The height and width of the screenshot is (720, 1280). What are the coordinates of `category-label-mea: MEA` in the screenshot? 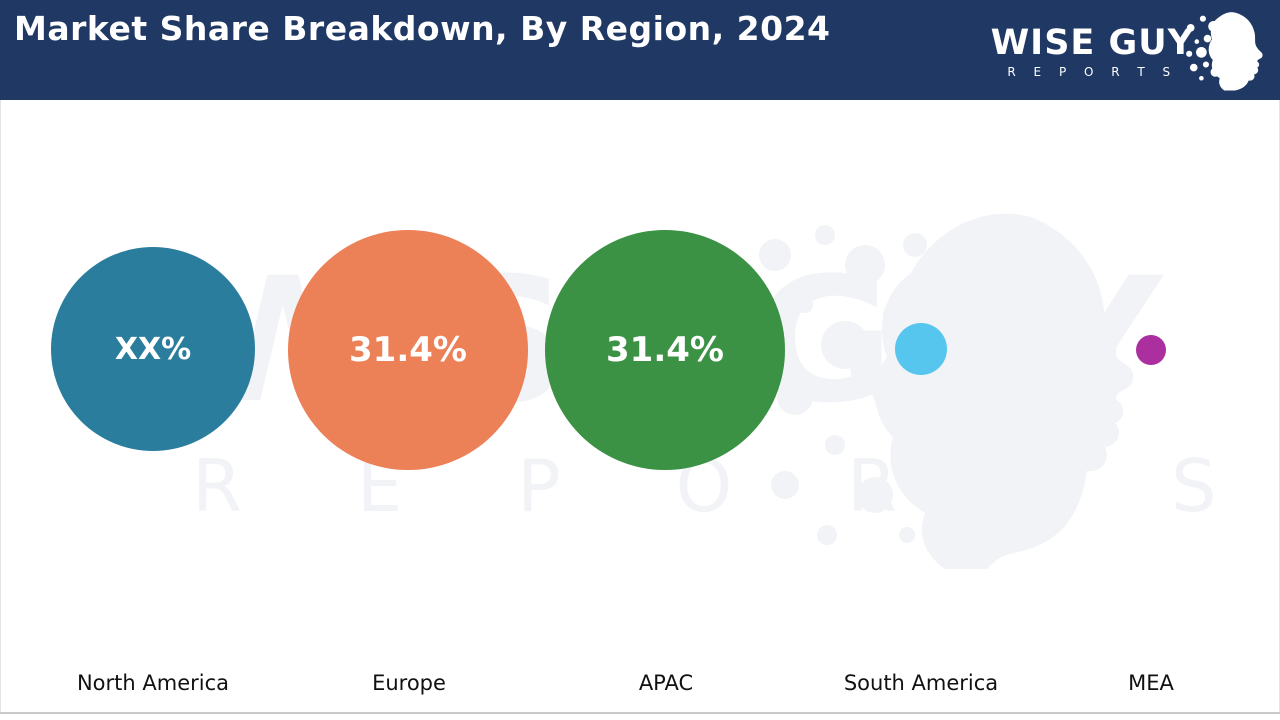 It's located at (1151, 683).